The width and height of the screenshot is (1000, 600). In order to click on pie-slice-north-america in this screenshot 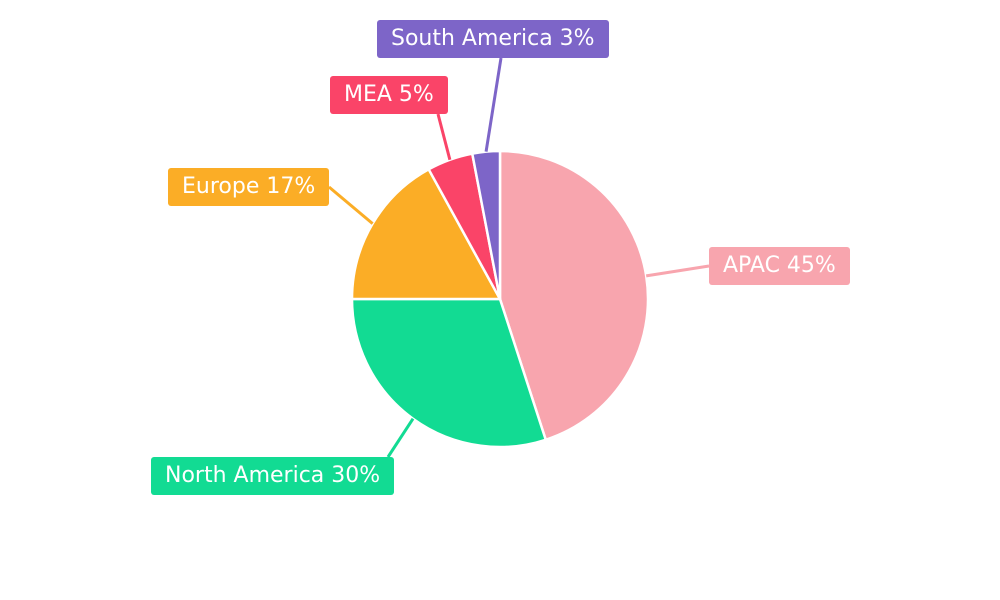, I will do `click(448, 373)`.